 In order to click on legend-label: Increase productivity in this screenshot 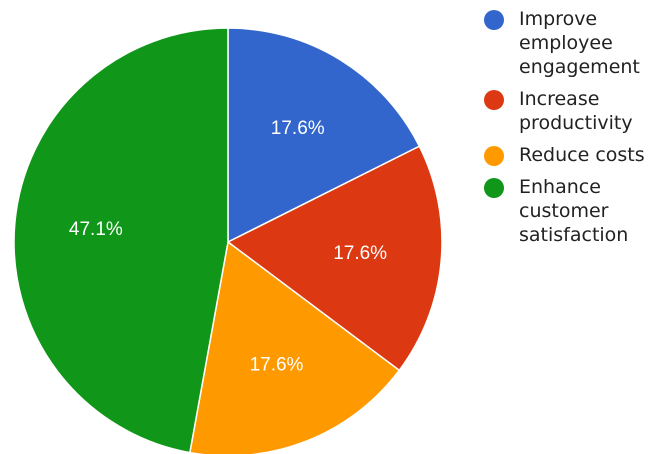, I will do `click(576, 111)`.